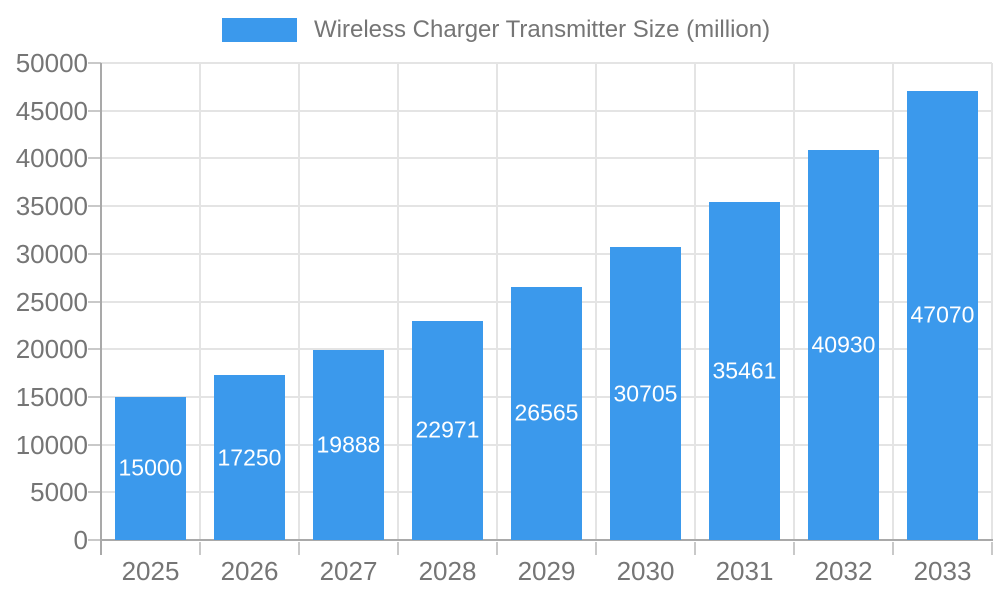 The image size is (1000, 600). I want to click on bar-value-label: 40930, so click(843, 344).